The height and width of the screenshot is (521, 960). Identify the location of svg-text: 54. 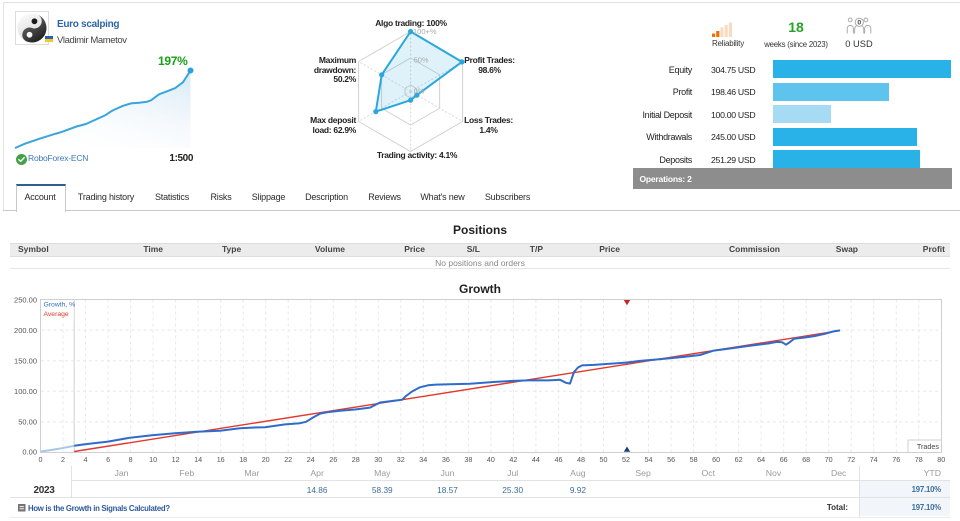
(649, 459).